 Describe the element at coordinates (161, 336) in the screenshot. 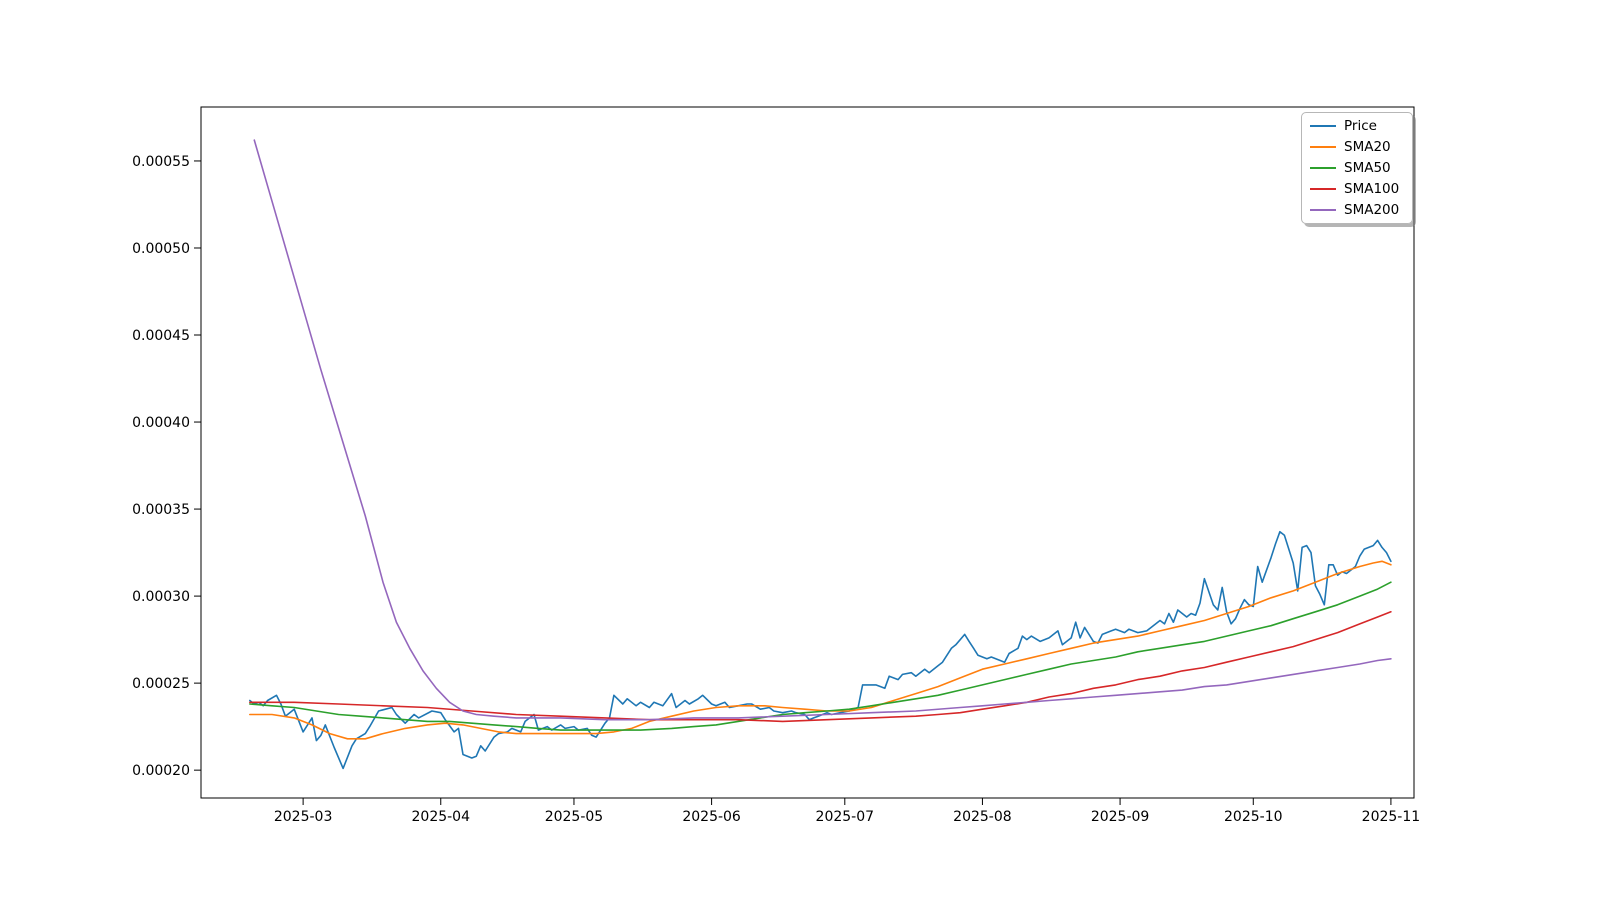

I see `y-tick-label: 0.00045` at that location.